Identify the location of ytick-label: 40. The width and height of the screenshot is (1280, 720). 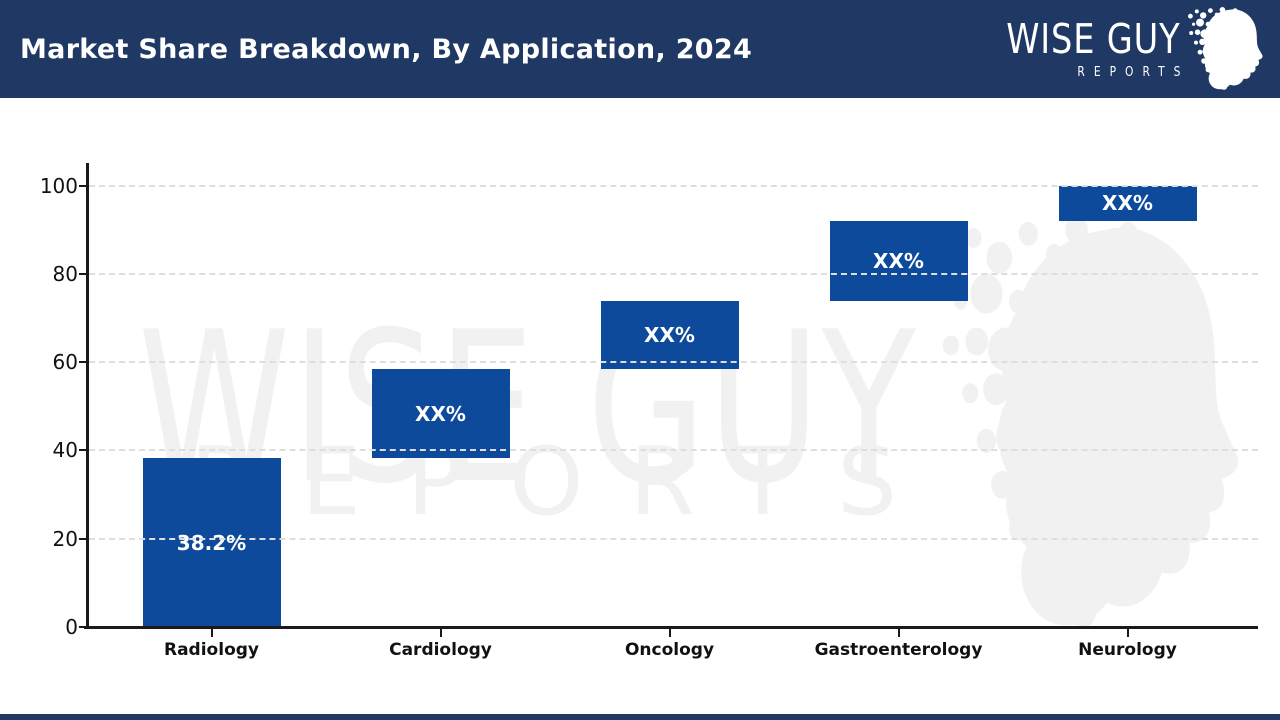
(65, 450).